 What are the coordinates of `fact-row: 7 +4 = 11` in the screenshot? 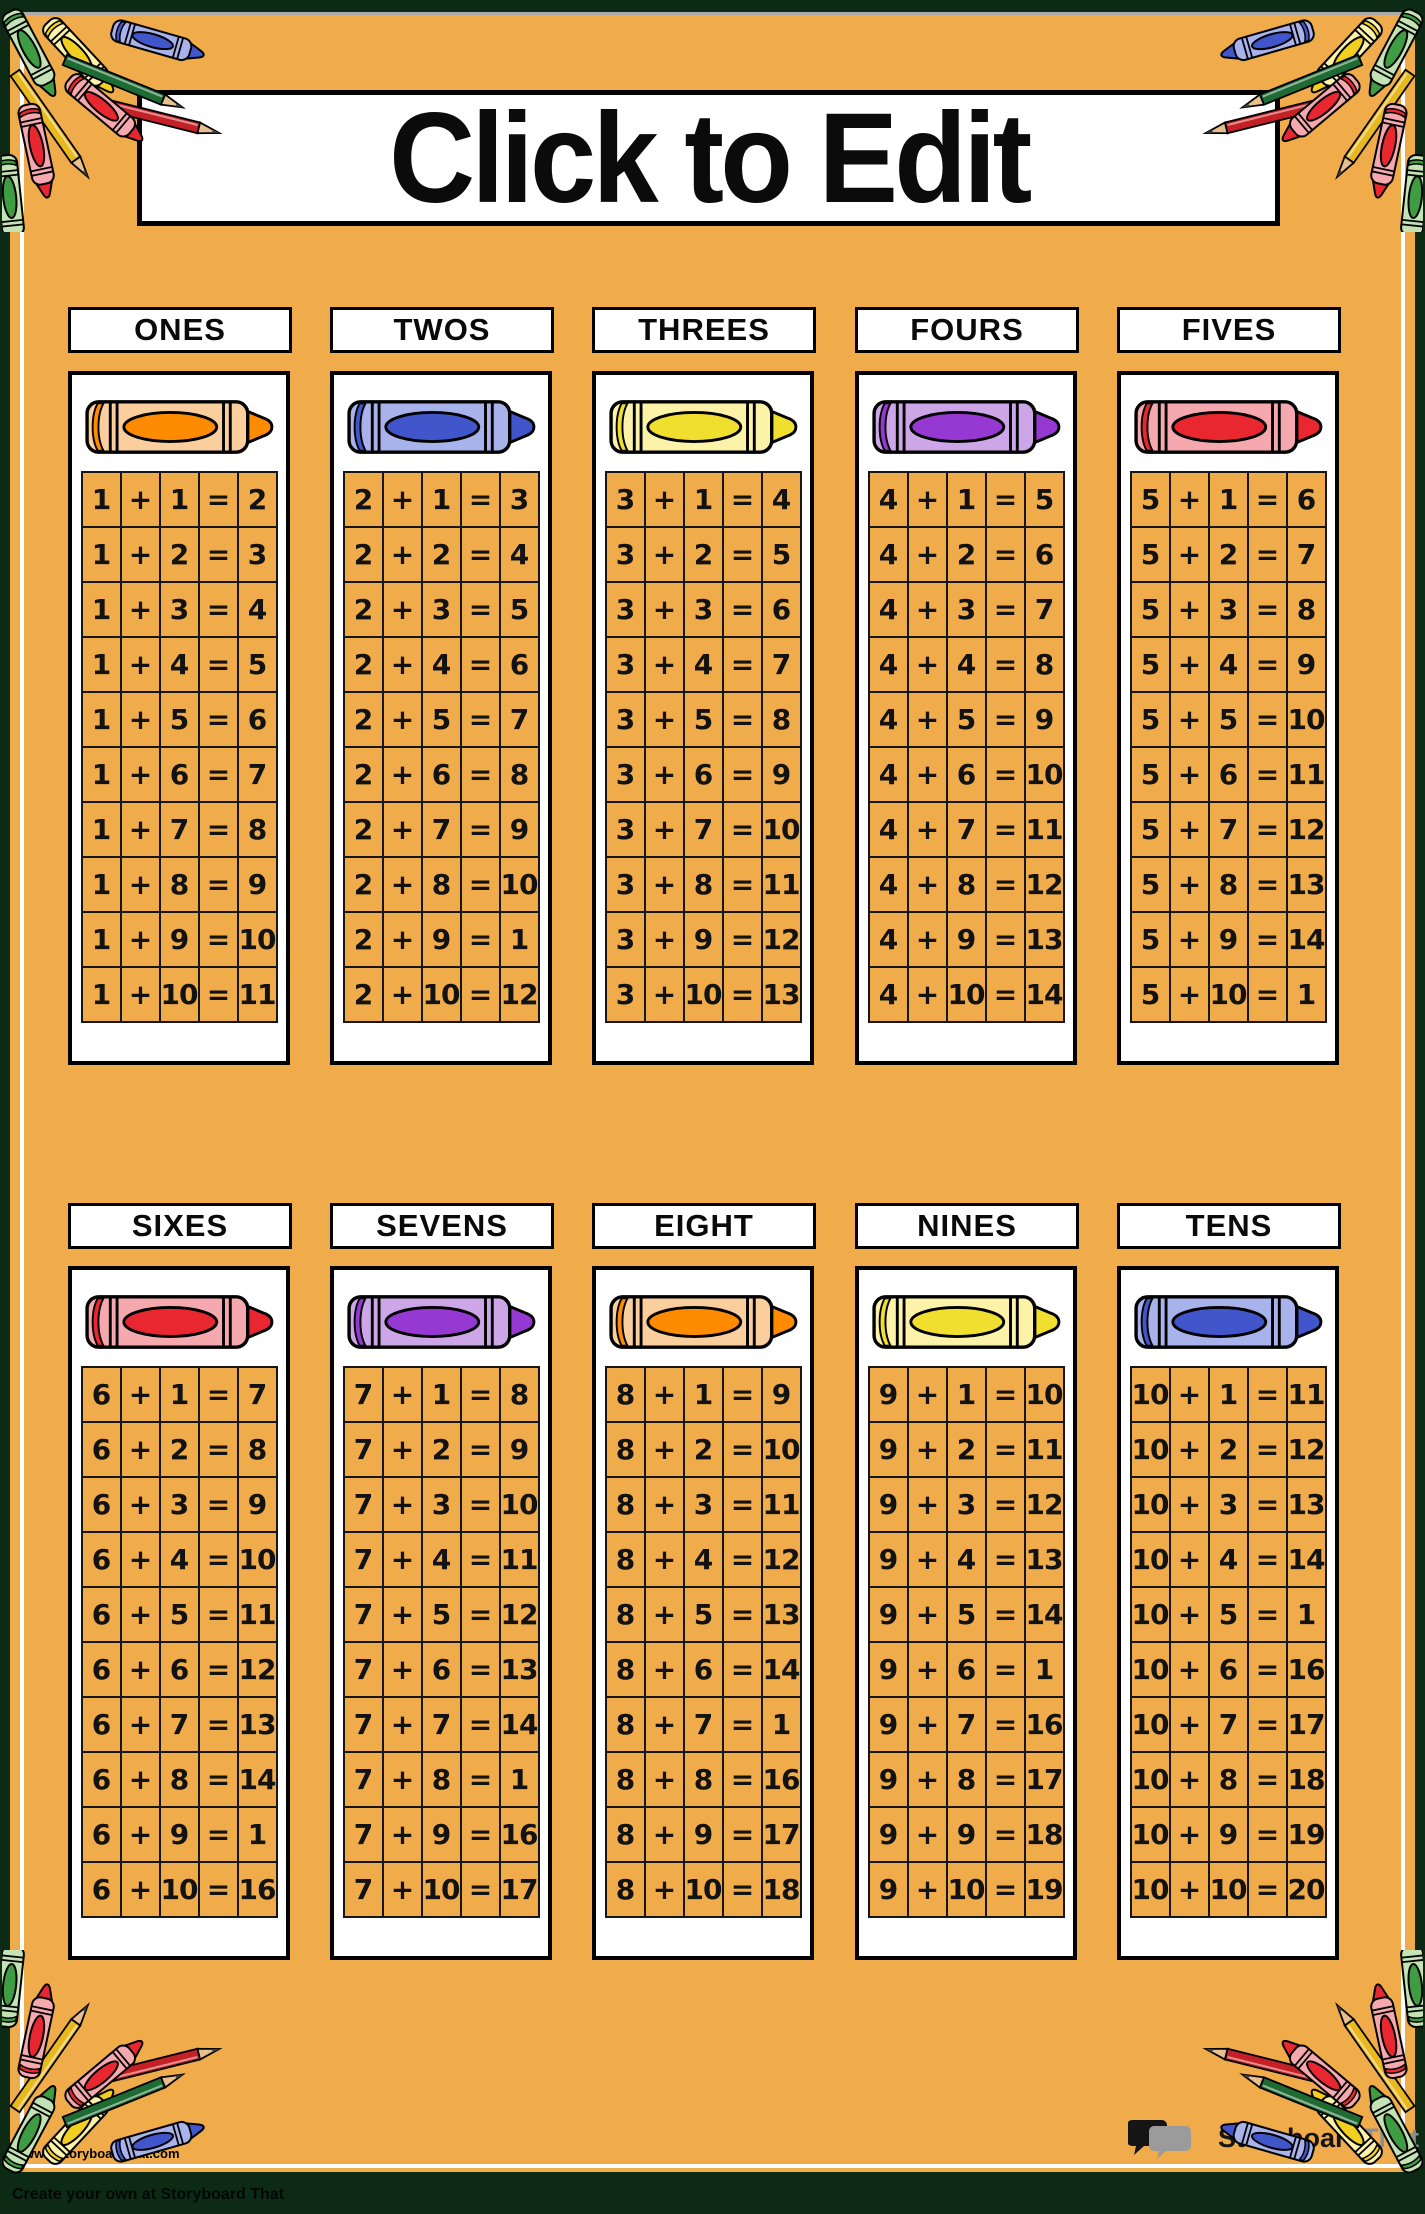 It's located at (441, 1559).